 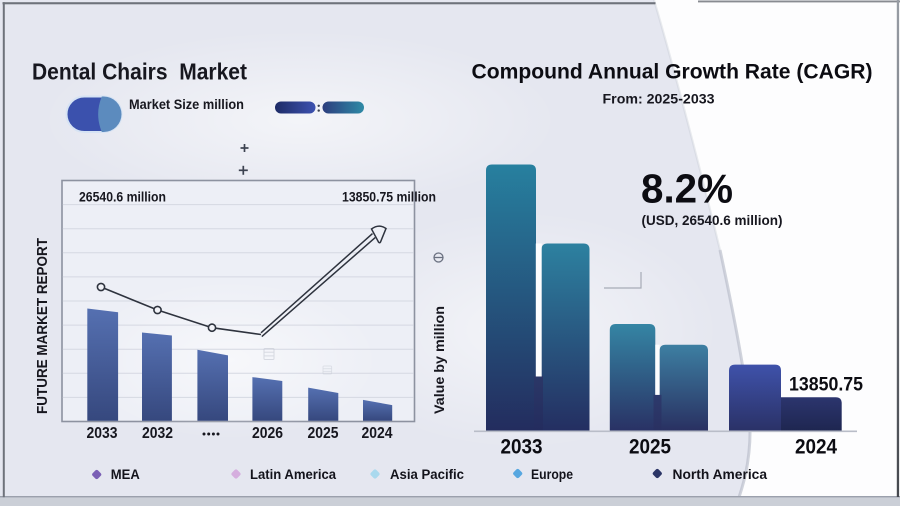 I want to click on svg-text: 2026, so click(x=267, y=433).